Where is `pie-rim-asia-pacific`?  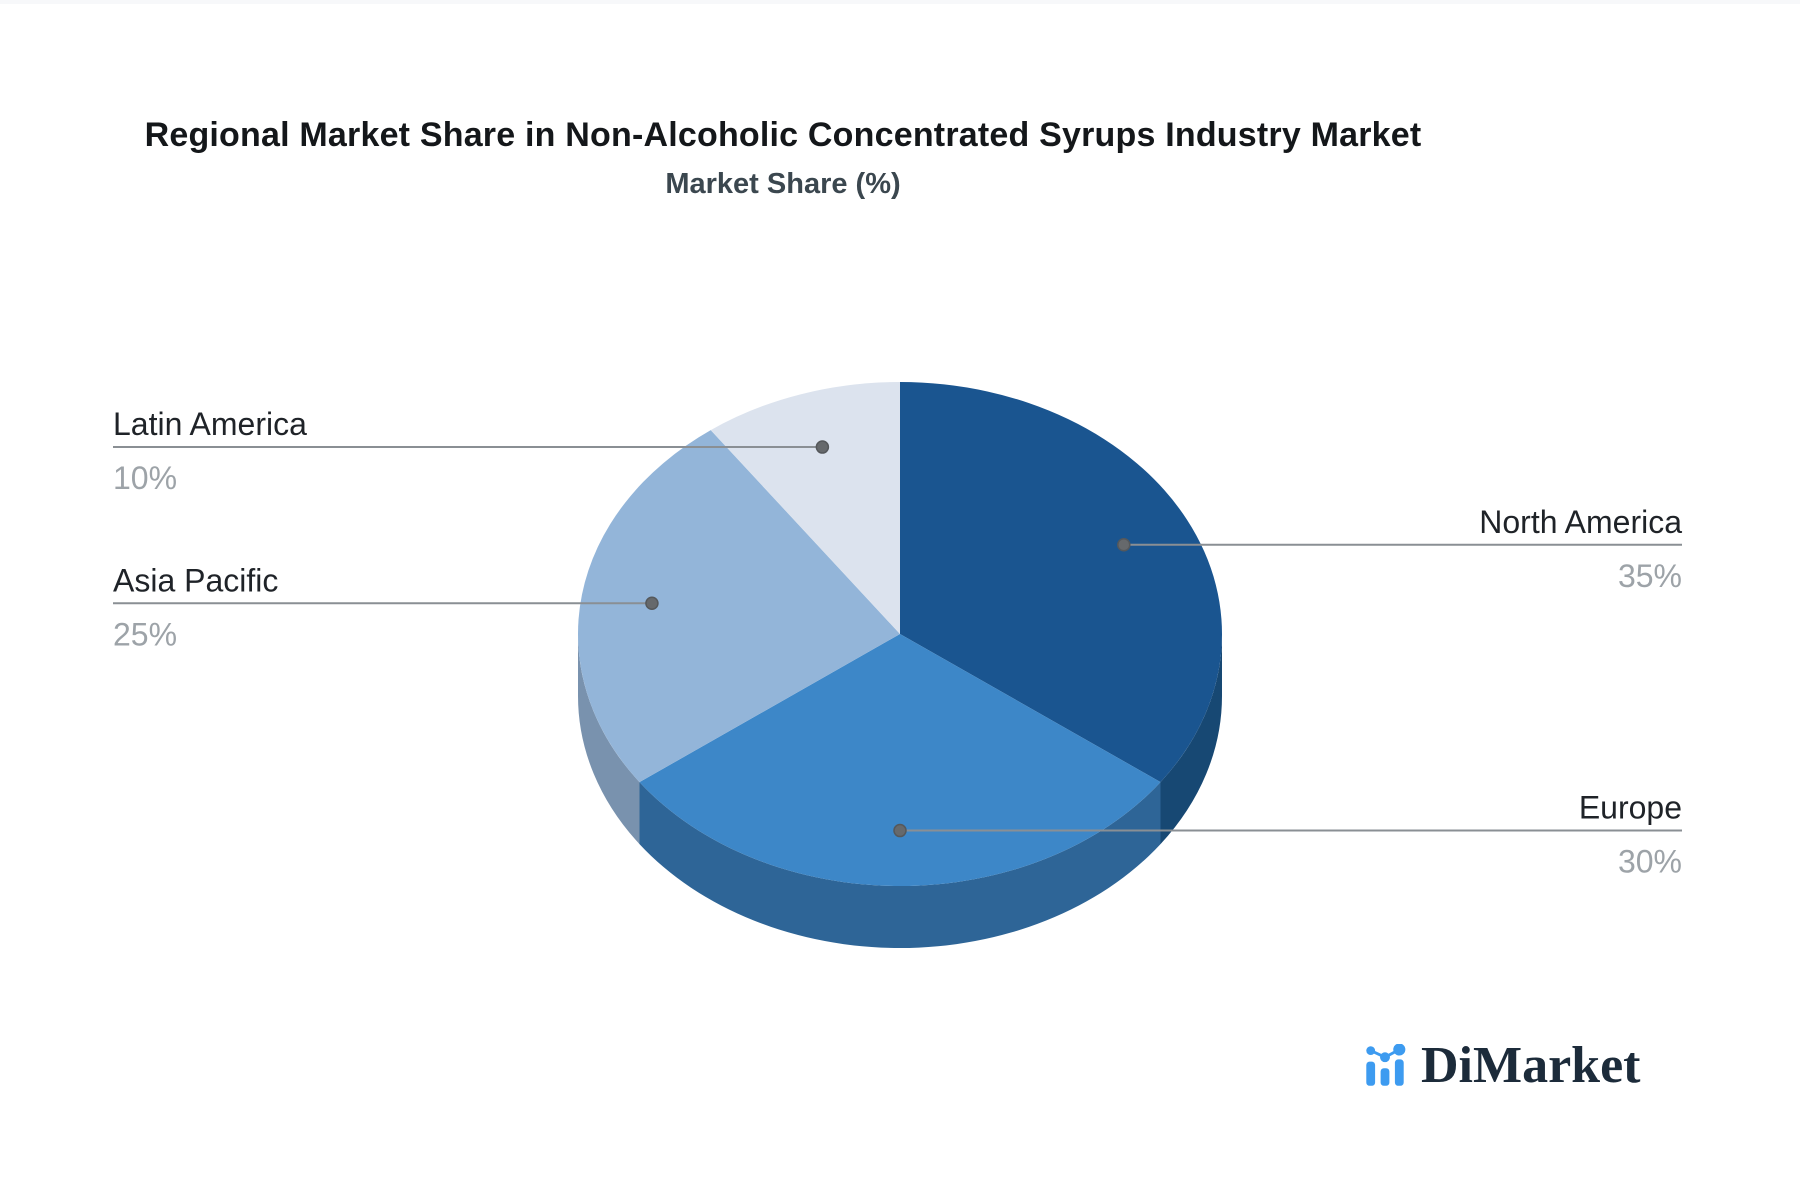 pie-rim-asia-pacific is located at coordinates (609, 739).